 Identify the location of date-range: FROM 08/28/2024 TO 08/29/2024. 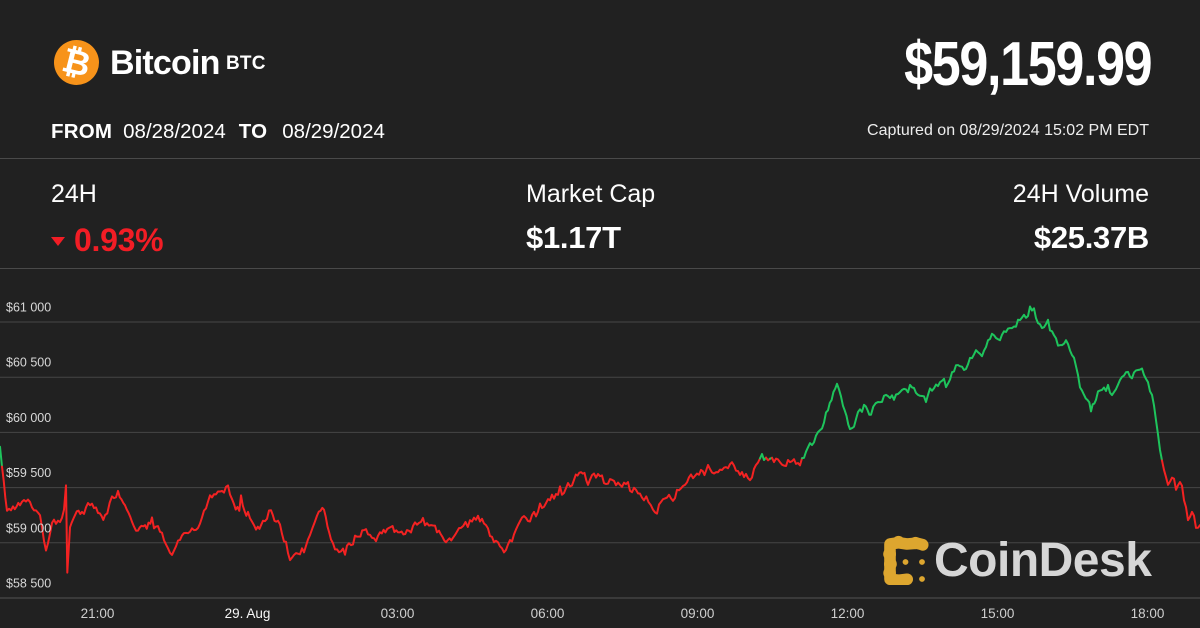
(218, 132).